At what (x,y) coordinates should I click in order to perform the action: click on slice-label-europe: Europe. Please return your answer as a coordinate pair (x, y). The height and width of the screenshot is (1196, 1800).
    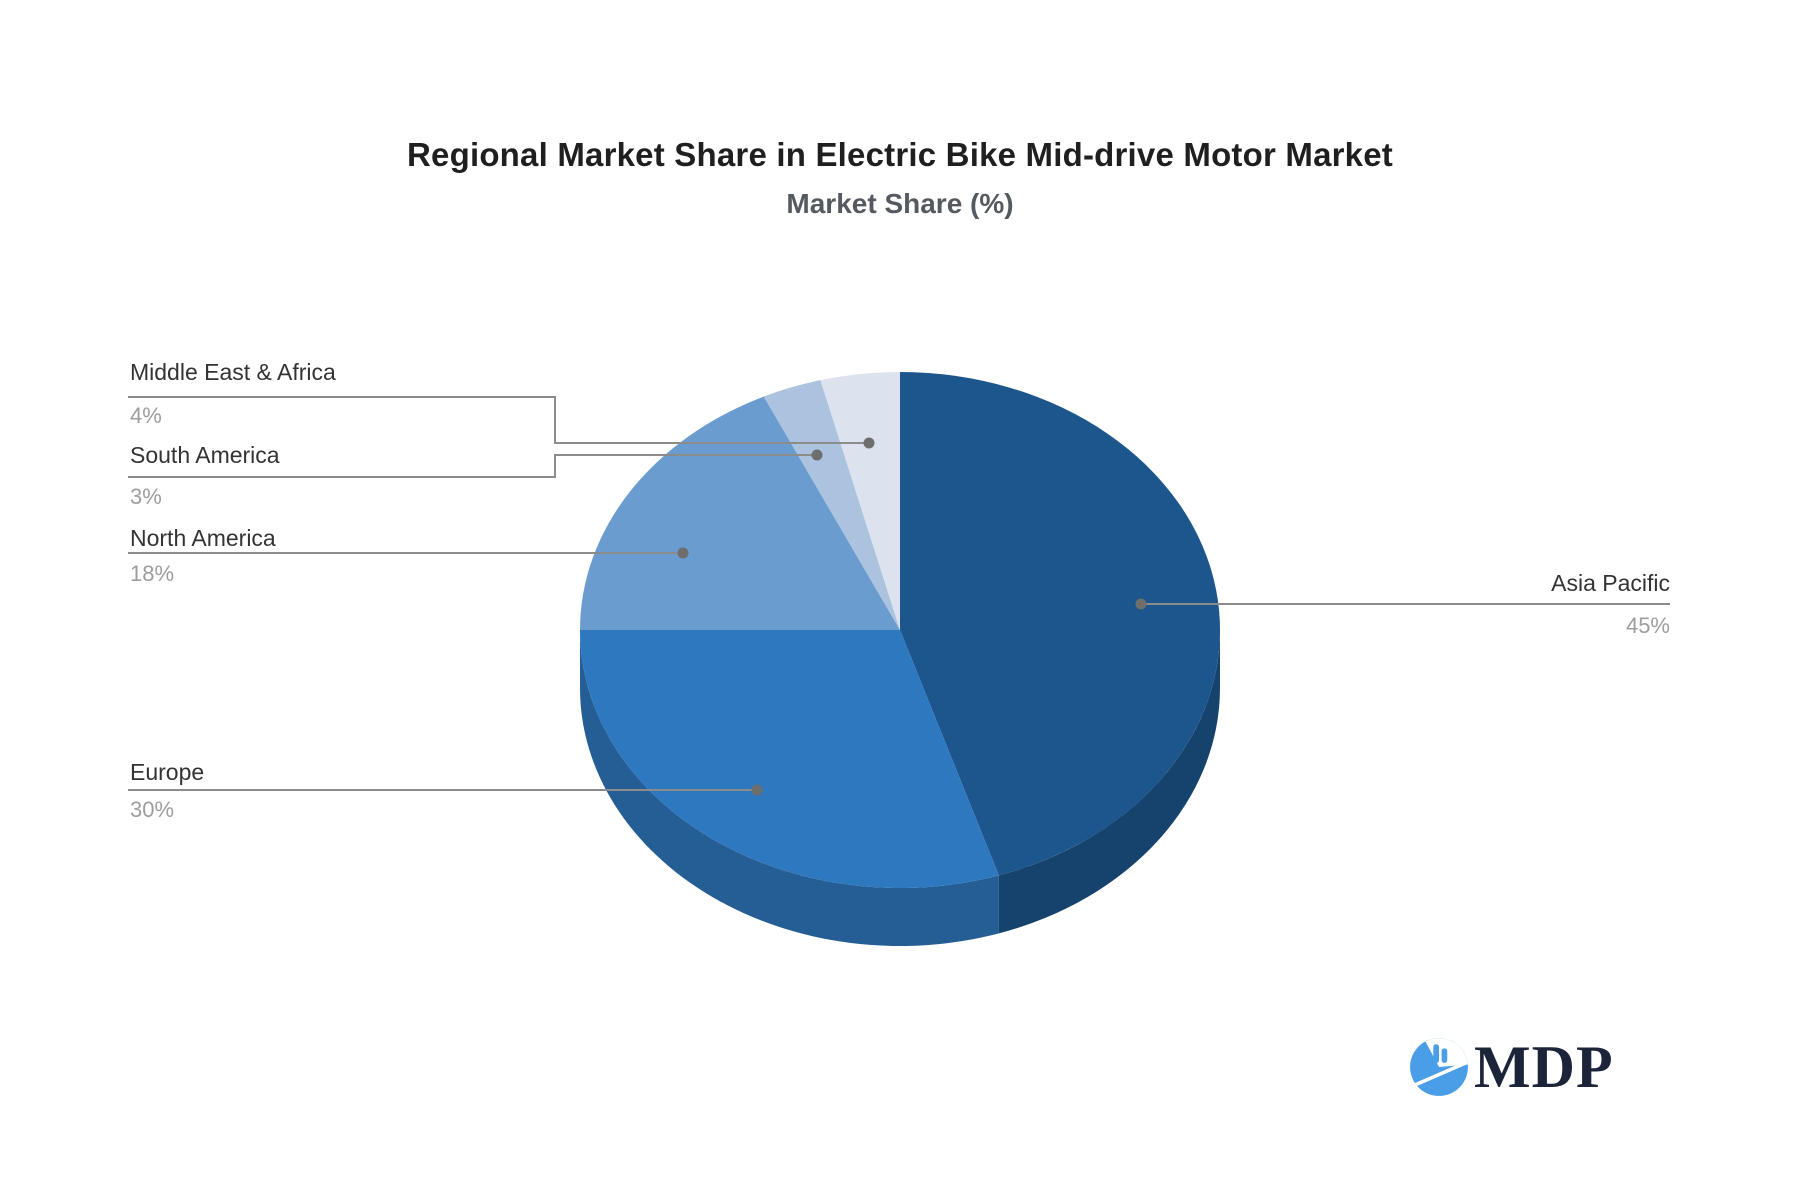
    Looking at the image, I should click on (167, 772).